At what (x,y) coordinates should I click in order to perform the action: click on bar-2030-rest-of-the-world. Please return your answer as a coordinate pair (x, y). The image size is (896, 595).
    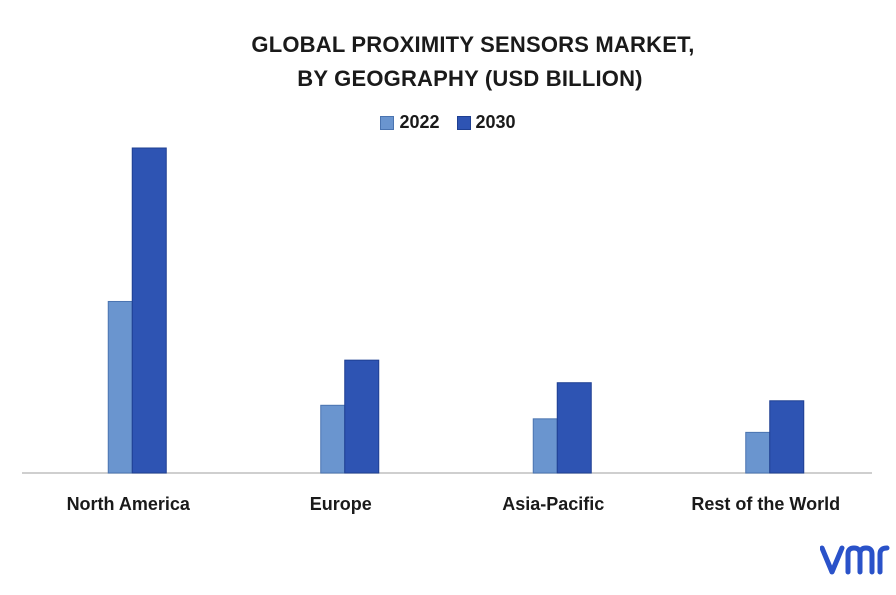
    Looking at the image, I should click on (787, 437).